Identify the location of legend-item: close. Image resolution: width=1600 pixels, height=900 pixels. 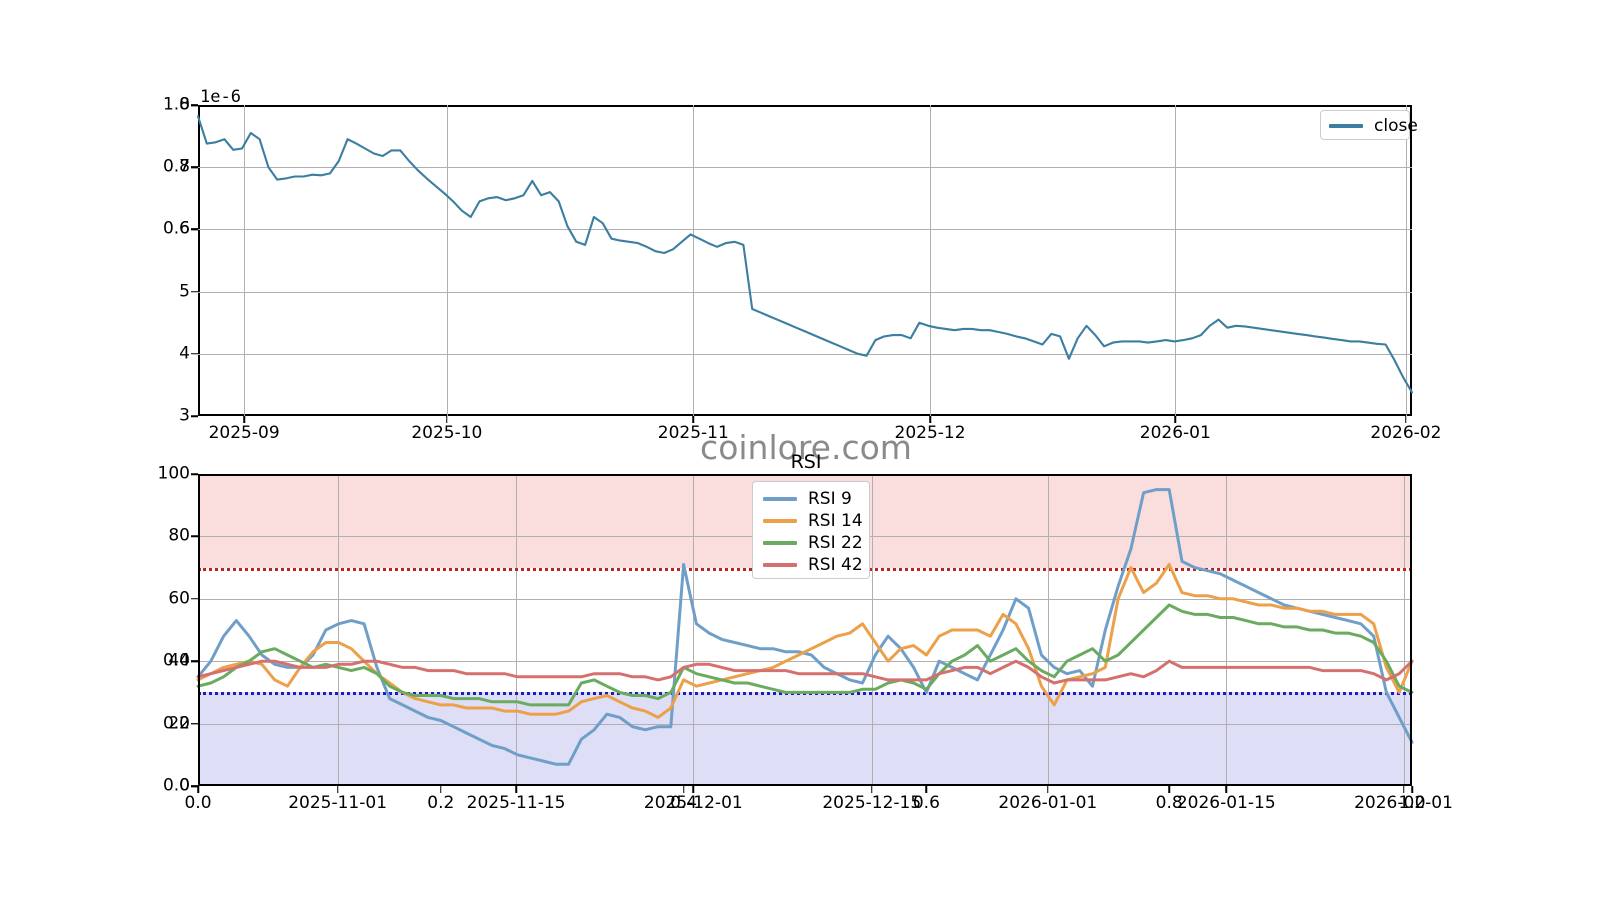
(1373, 126).